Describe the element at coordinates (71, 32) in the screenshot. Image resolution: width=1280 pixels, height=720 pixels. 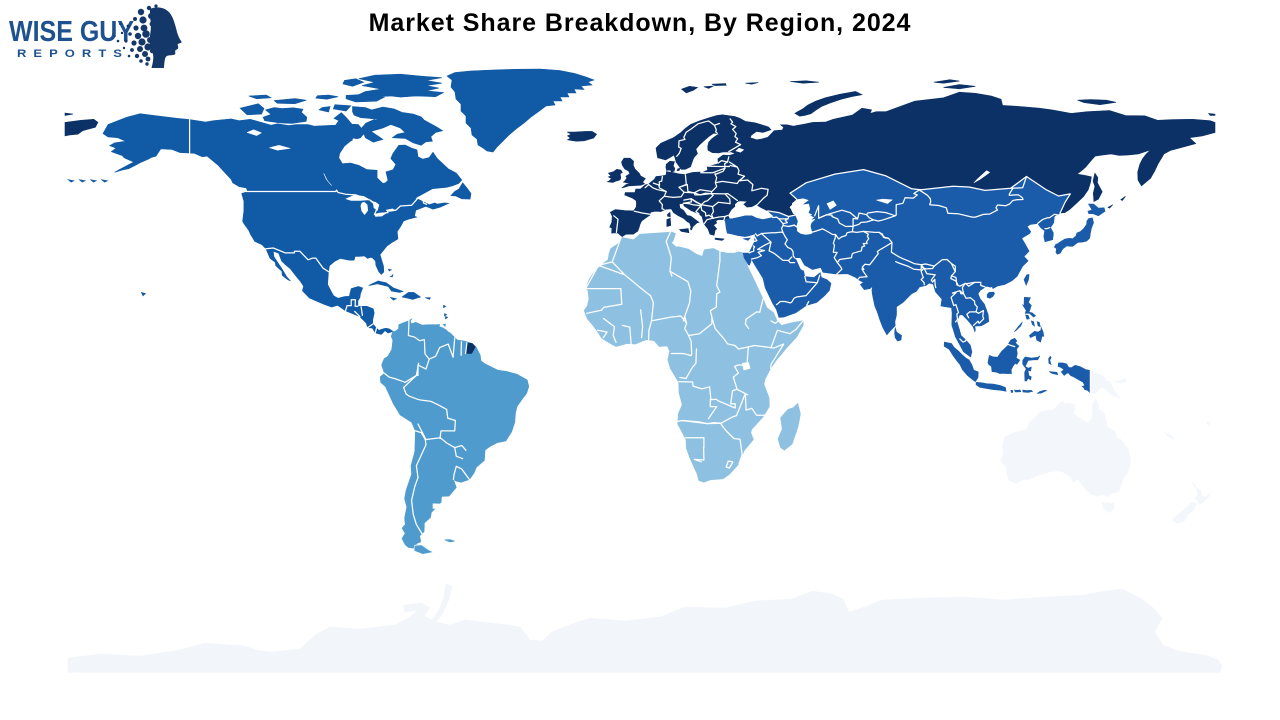
I see `svg-text: WISE GUY` at that location.